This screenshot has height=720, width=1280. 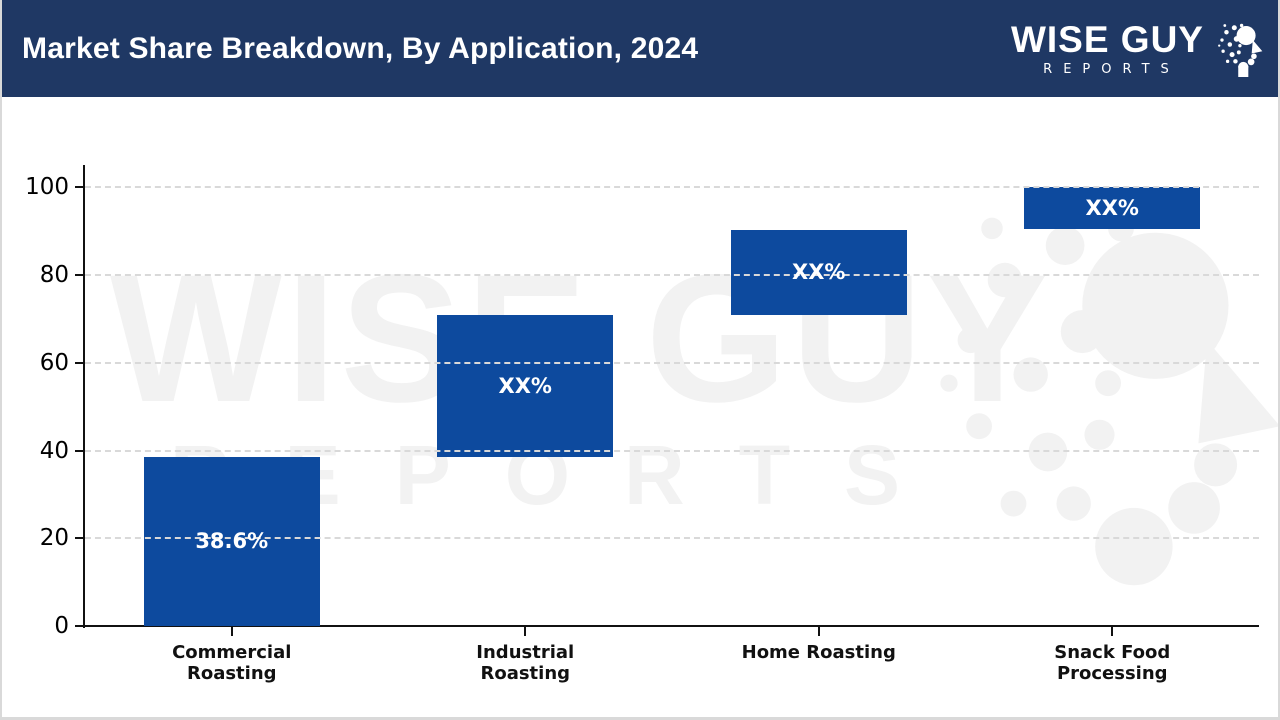 What do you see at coordinates (1107, 39) in the screenshot?
I see `logo-line1: WISE GUY` at bounding box center [1107, 39].